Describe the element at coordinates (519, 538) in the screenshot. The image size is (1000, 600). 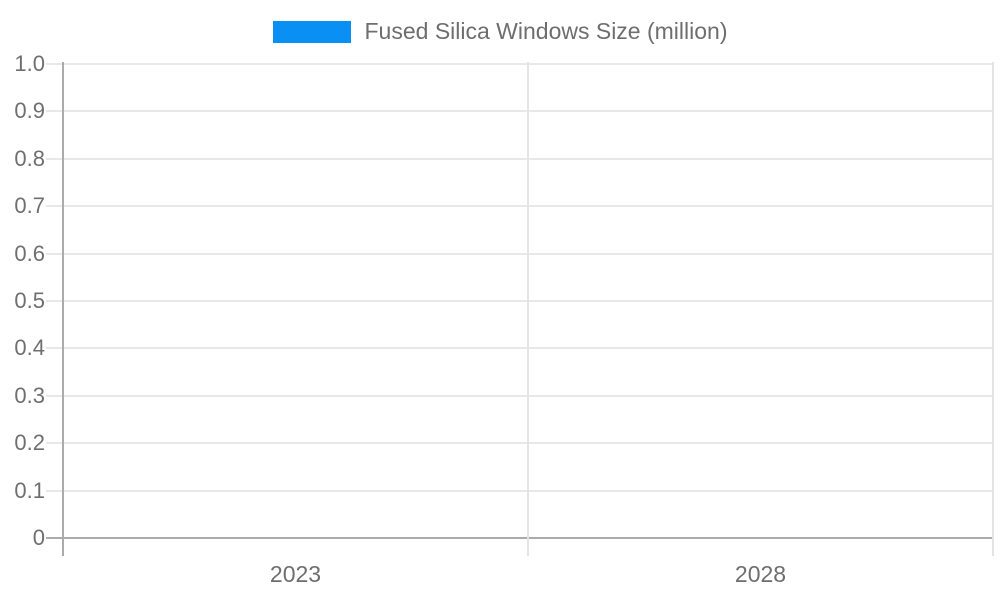
I see `x-axis-baseline` at that location.